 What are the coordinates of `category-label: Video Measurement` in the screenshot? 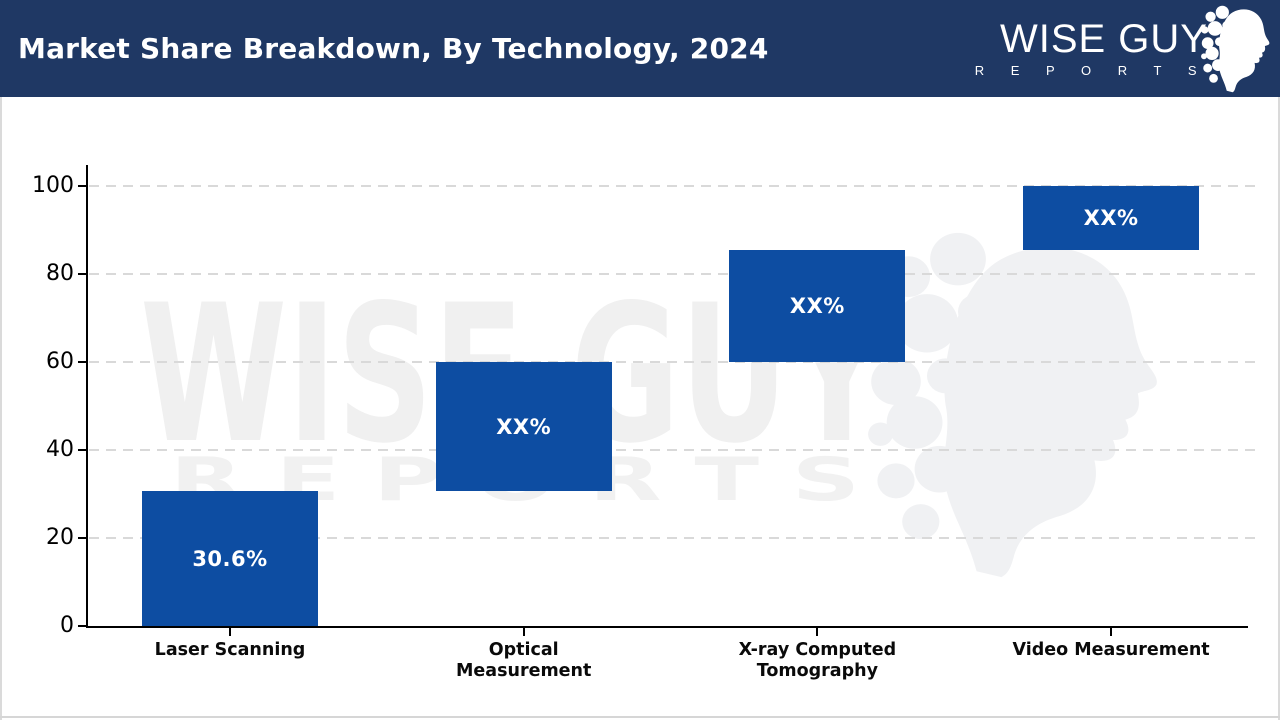 It's located at (1111, 650).